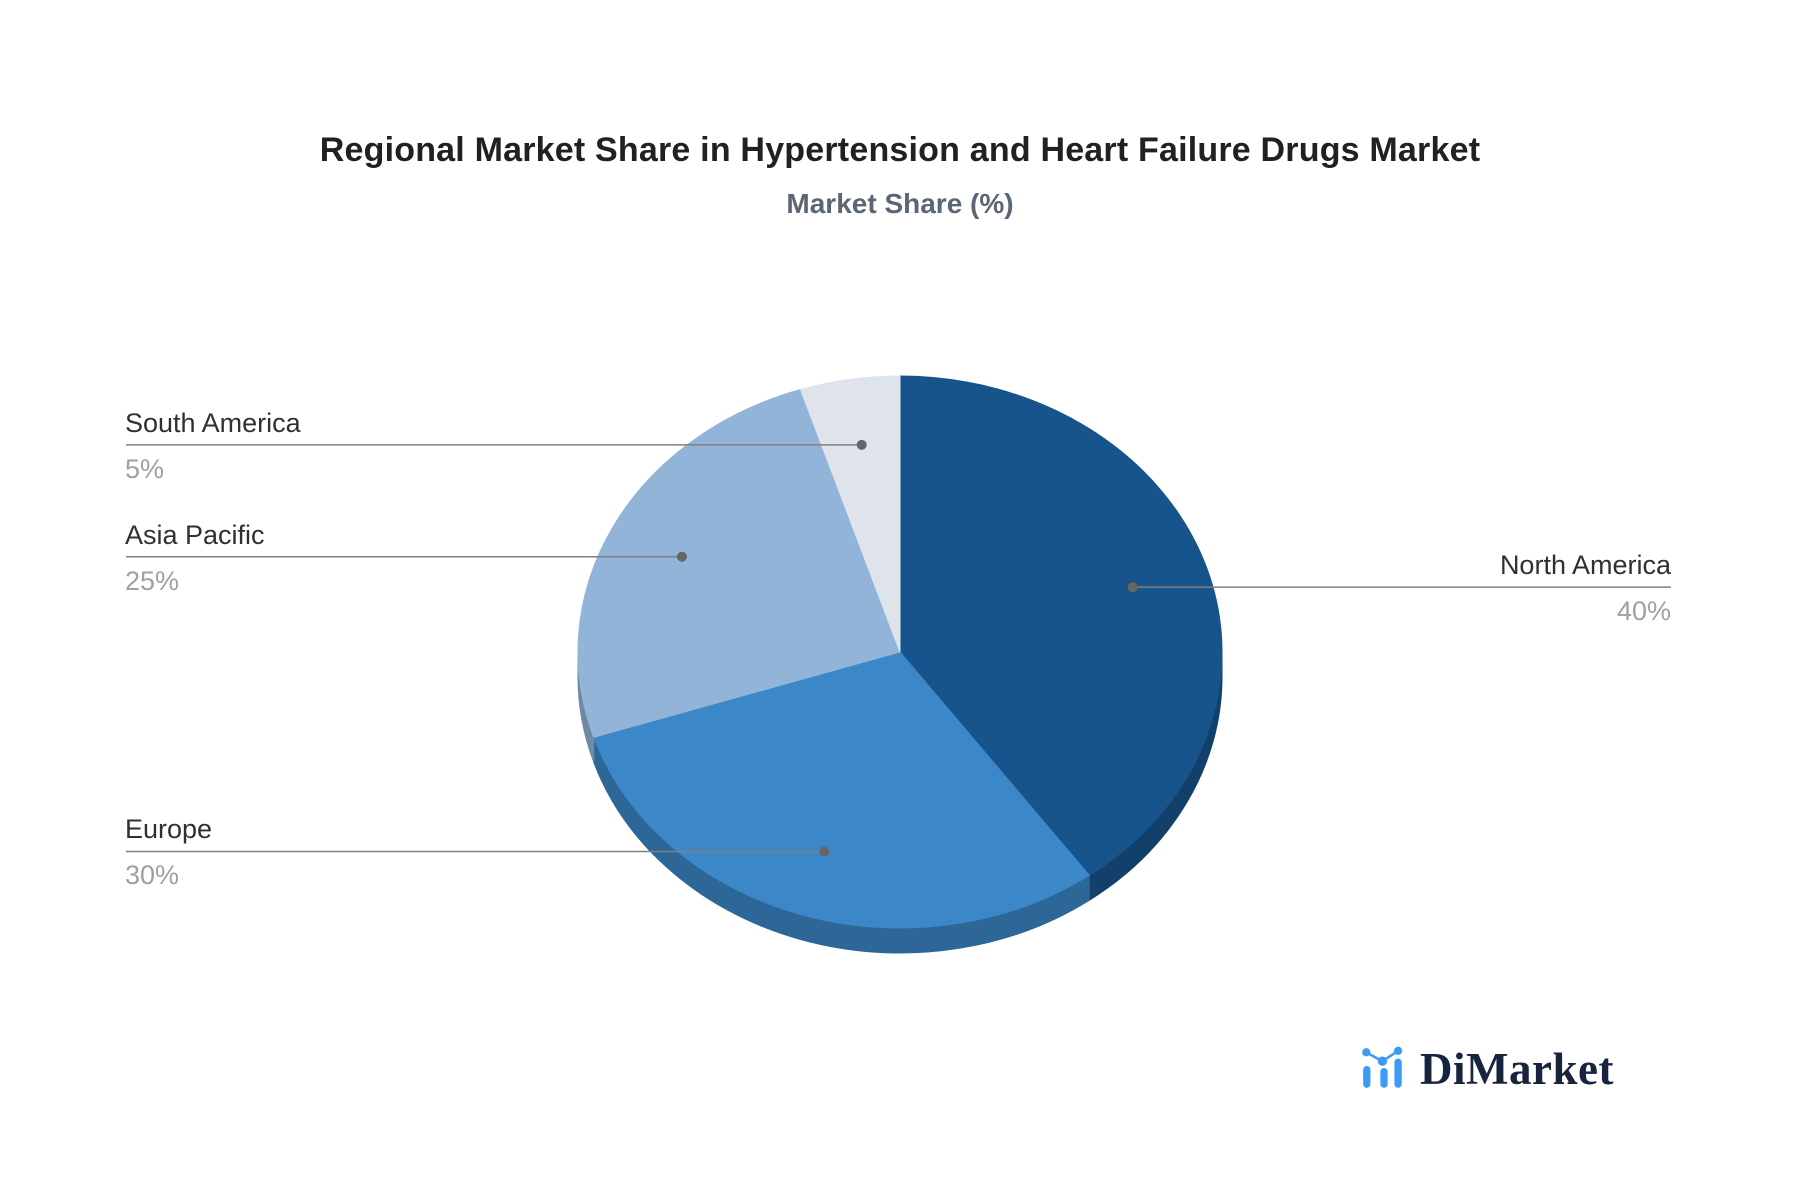  I want to click on pie-slice-asia-pacific, so click(739, 563).